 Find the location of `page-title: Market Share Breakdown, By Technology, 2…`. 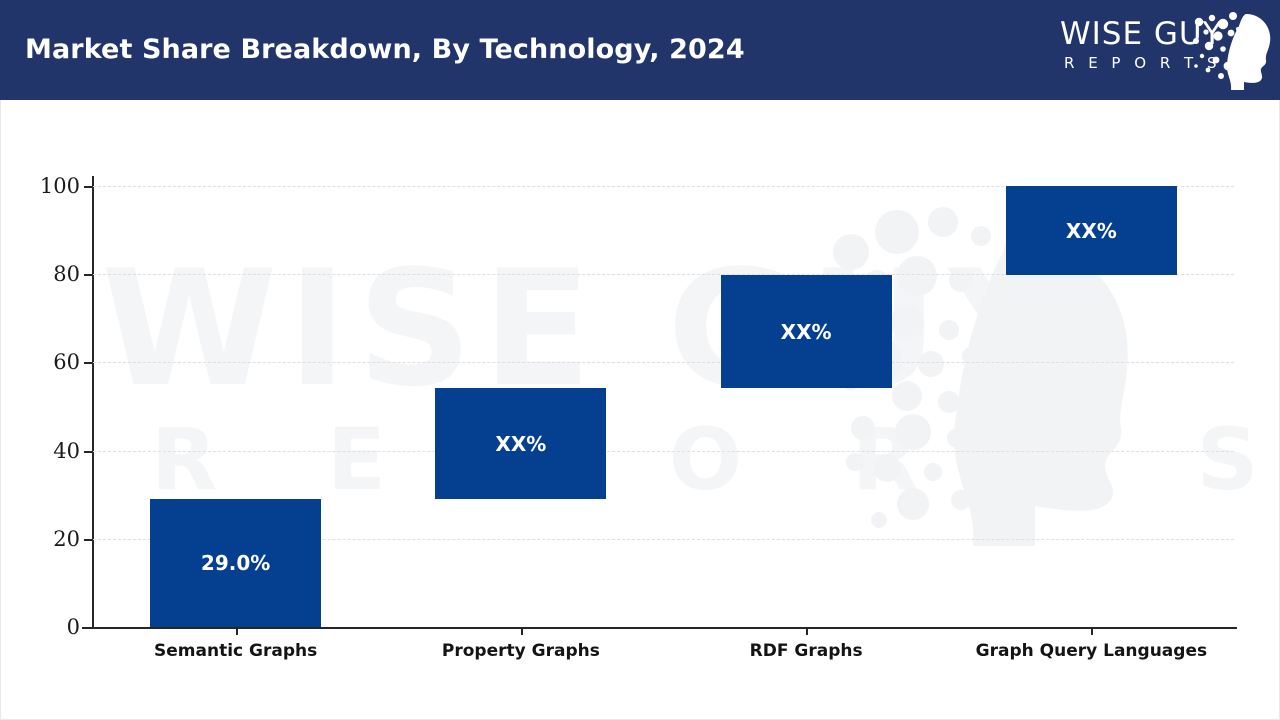

page-title: Market Share Breakdown, By Technology, 2… is located at coordinates (385, 49).